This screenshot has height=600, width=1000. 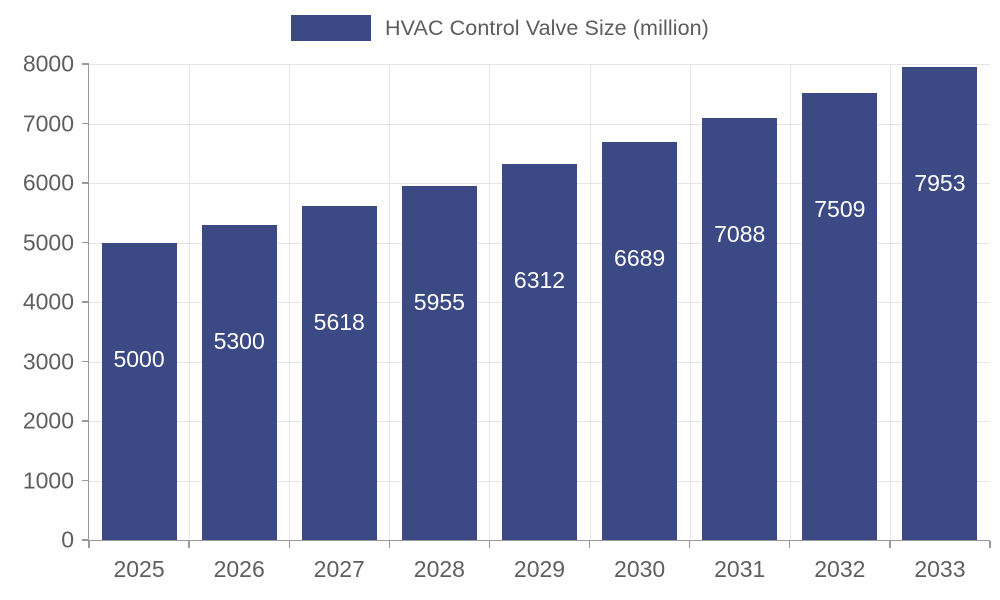 What do you see at coordinates (439, 301) in the screenshot?
I see `bar-value-label: 5955` at bounding box center [439, 301].